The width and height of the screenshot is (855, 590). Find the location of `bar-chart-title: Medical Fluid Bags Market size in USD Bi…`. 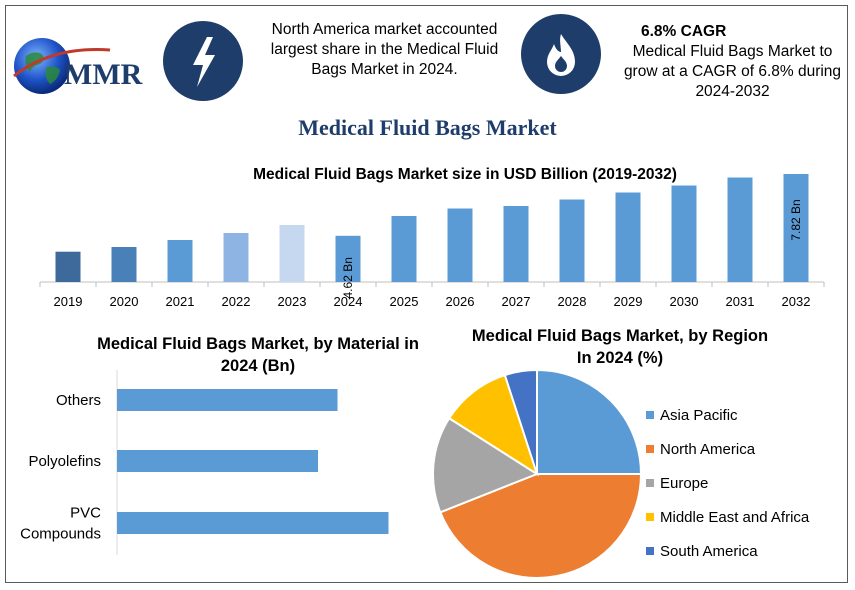

bar-chart-title: Medical Fluid Bags Market size in USD Bi… is located at coordinates (465, 174).